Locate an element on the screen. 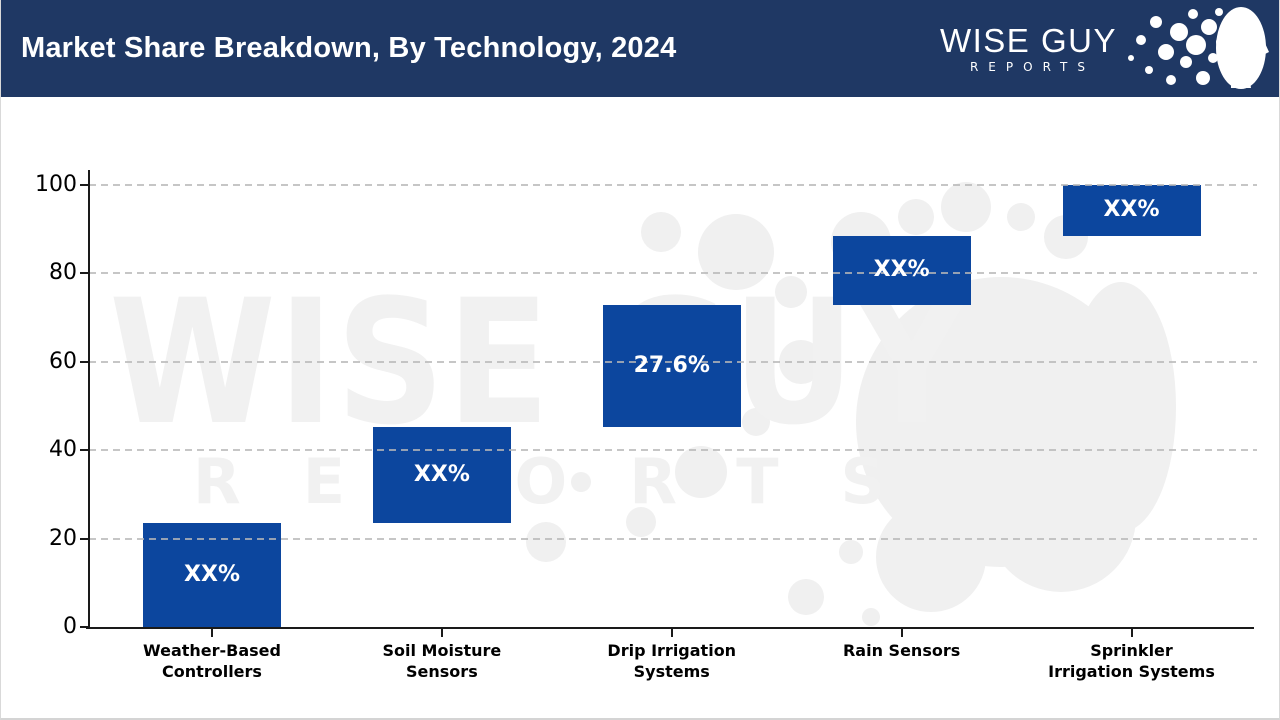 This screenshot has height=720, width=1280. x-axis-label: Soil Moisture Sensors is located at coordinates (442, 661).